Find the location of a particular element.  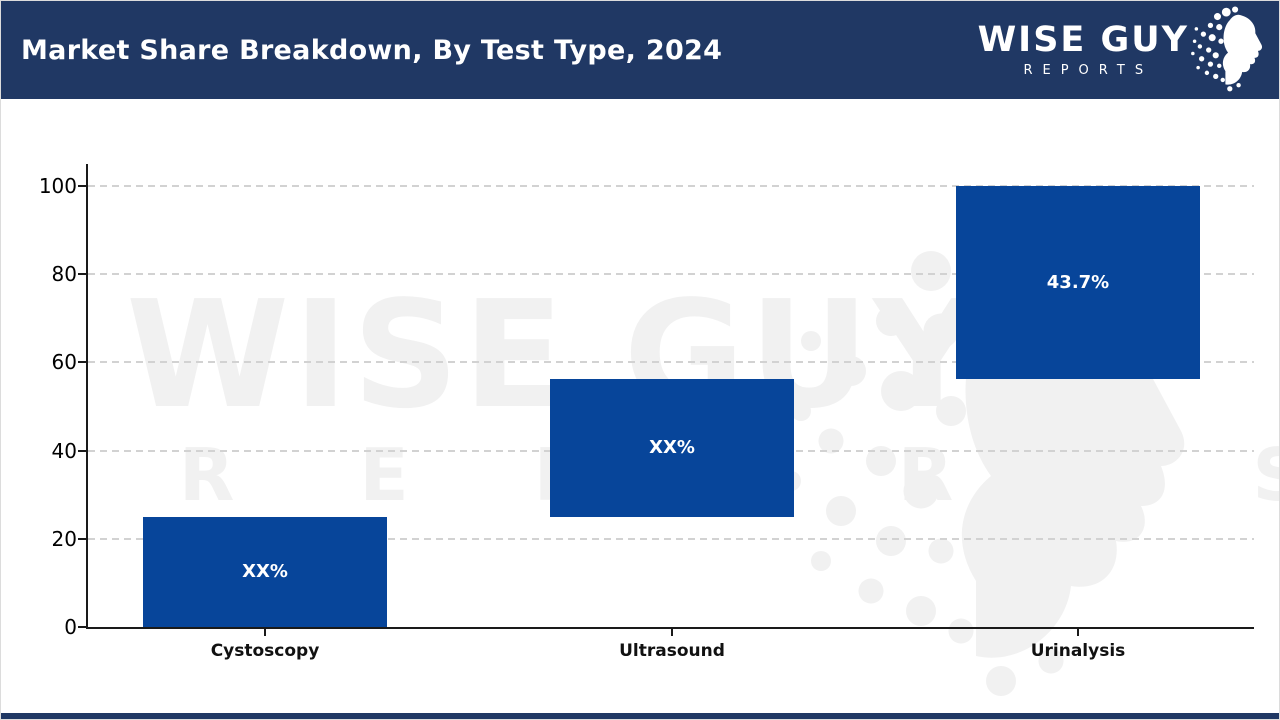

bar-cystoscopy: XX% is located at coordinates (265, 571).